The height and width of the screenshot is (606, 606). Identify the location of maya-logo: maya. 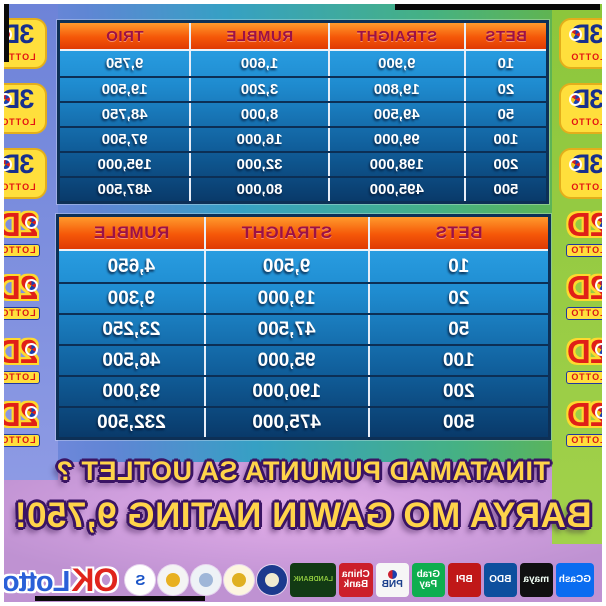
(536, 580).